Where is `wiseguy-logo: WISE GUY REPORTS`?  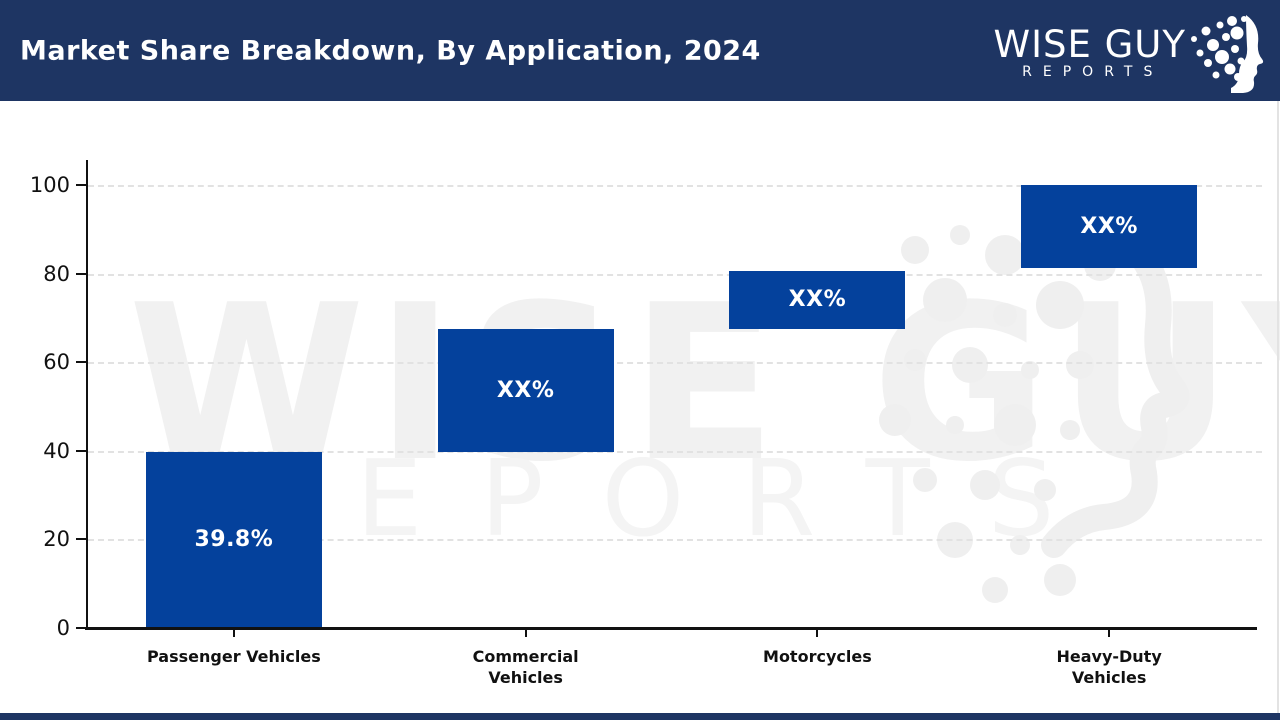 wiseguy-logo: WISE GUY REPORTS is located at coordinates (1129, 51).